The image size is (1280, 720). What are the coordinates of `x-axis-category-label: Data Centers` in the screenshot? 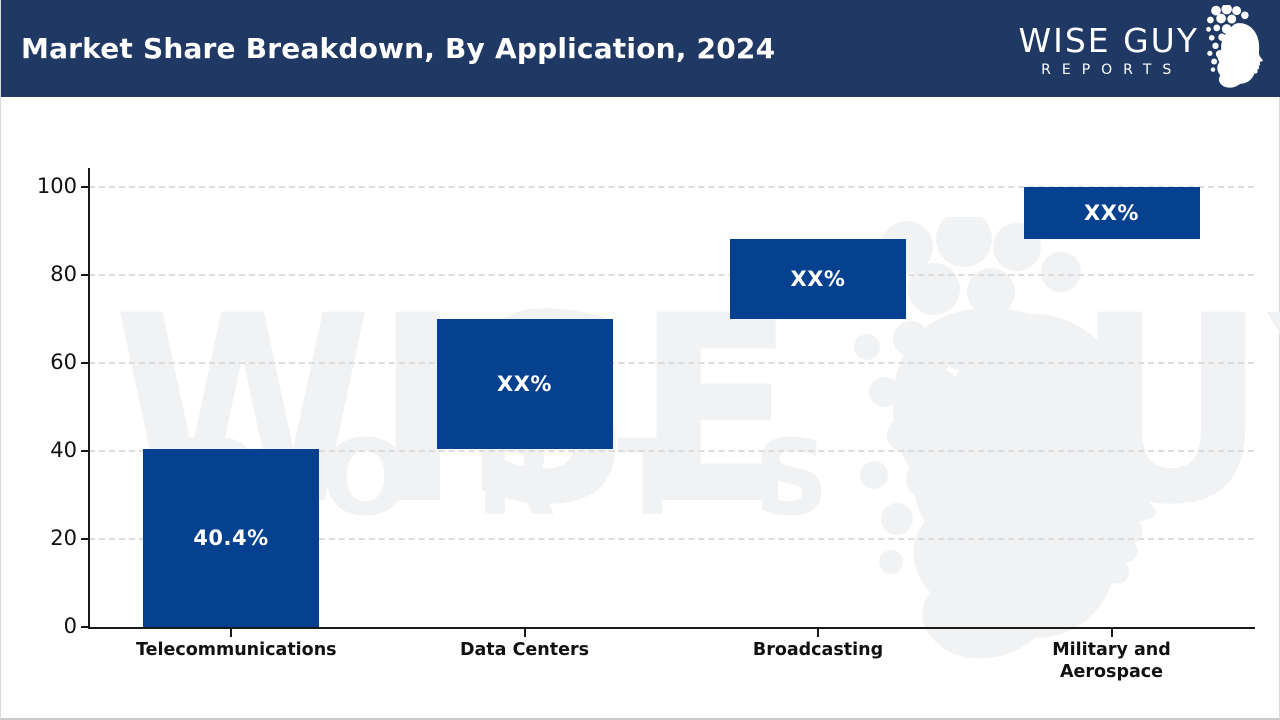 It's located at (524, 650).